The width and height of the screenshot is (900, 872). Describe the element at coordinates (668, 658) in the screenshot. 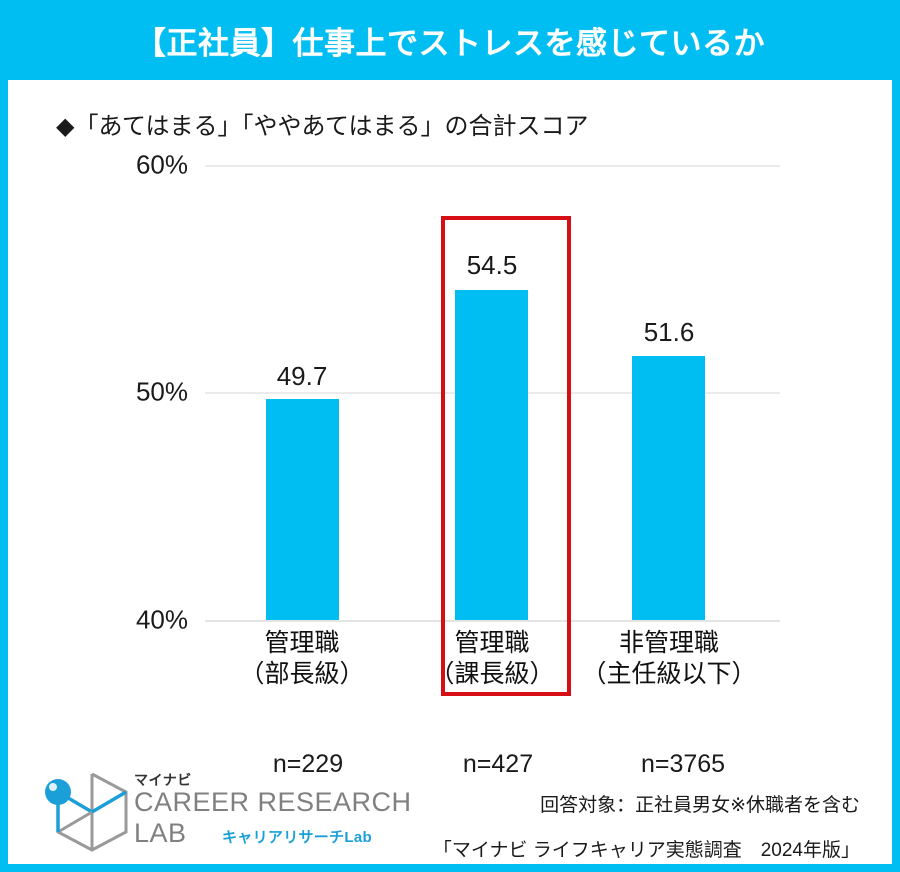

I see `x-category-label-3: 非管理職 （主任級以下）` at that location.